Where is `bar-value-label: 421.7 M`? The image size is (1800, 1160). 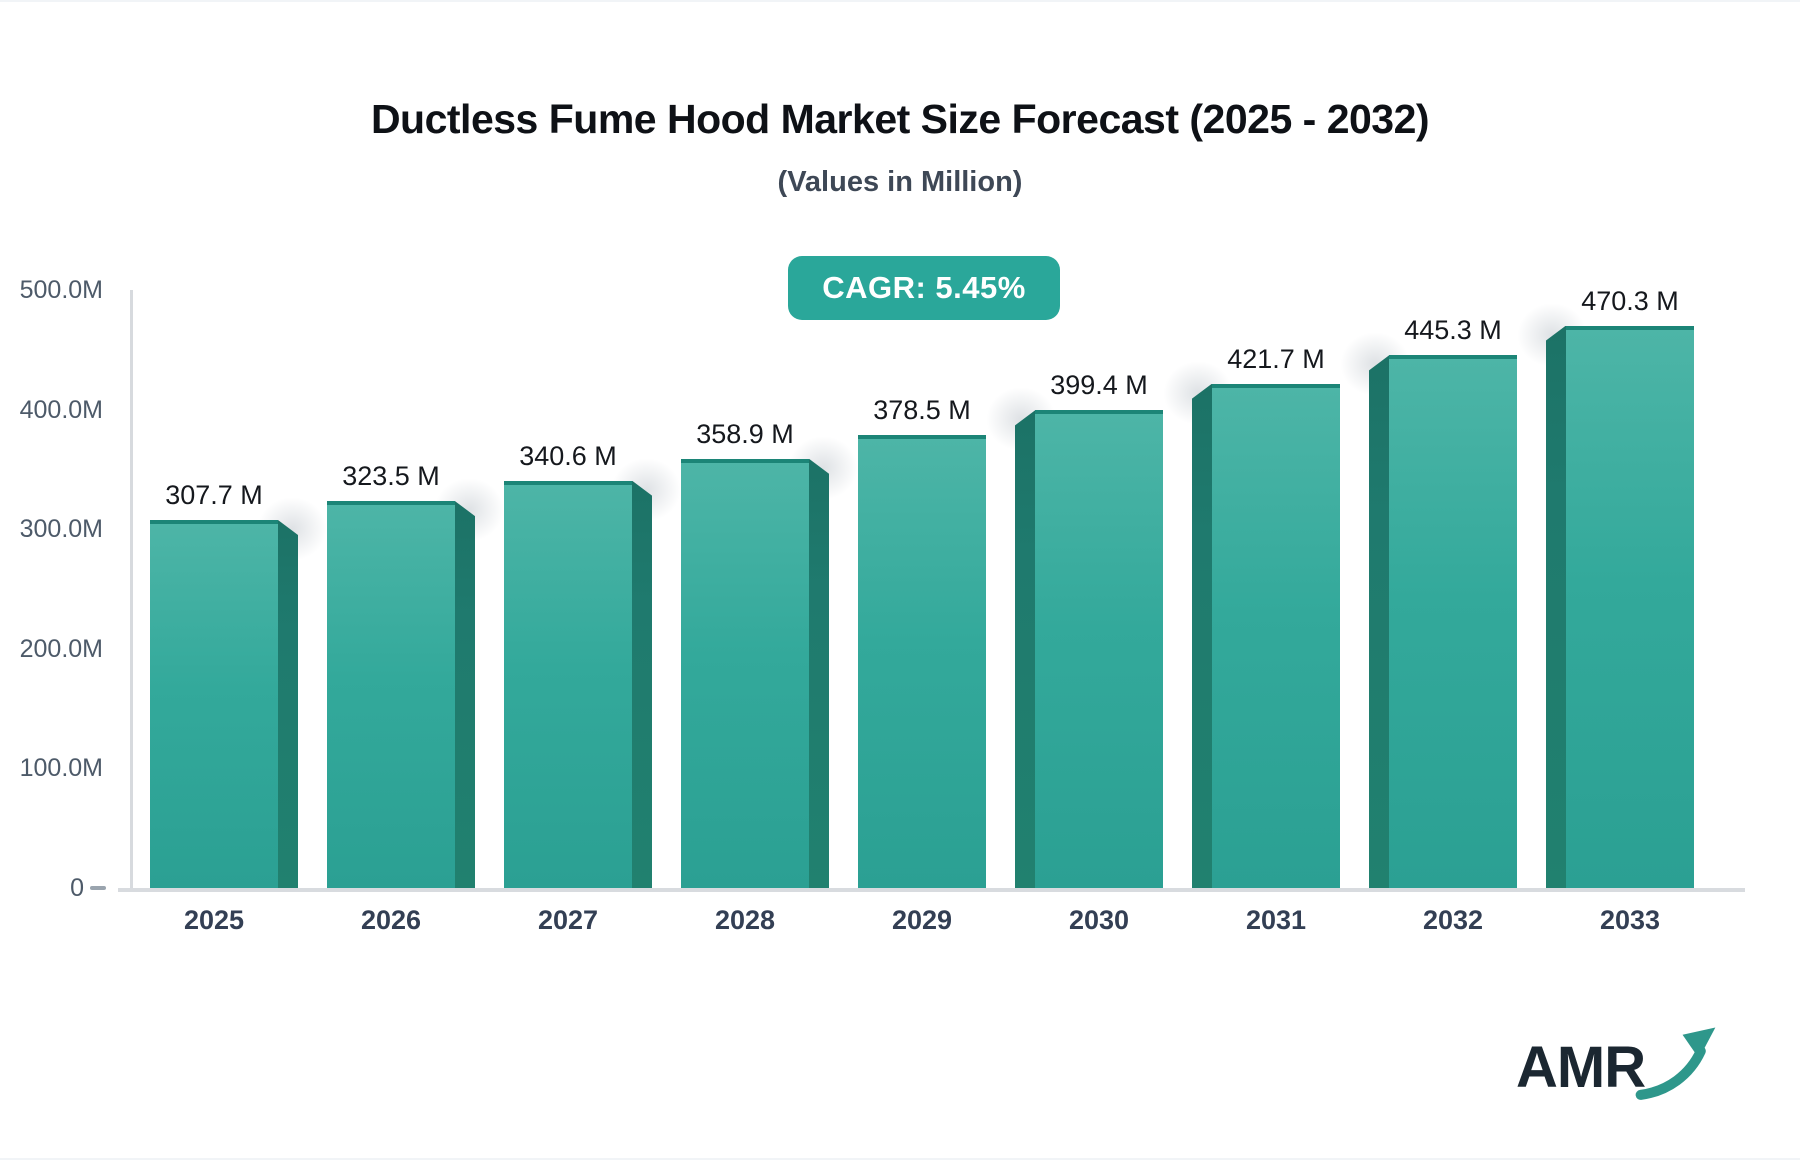
bar-value-label: 421.7 M is located at coordinates (1276, 358).